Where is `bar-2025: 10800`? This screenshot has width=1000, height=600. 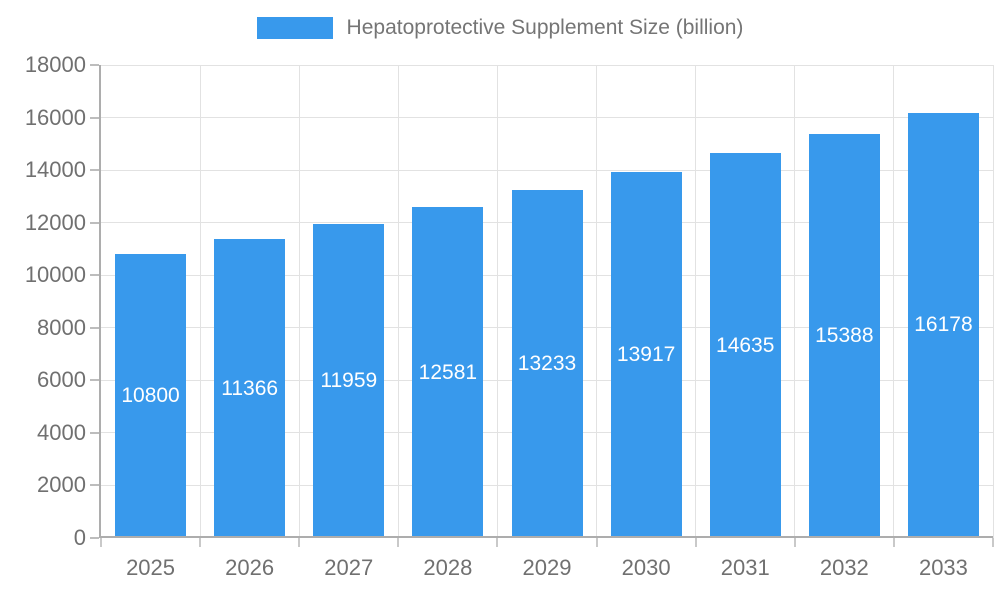
bar-2025: 10800 is located at coordinates (151, 396).